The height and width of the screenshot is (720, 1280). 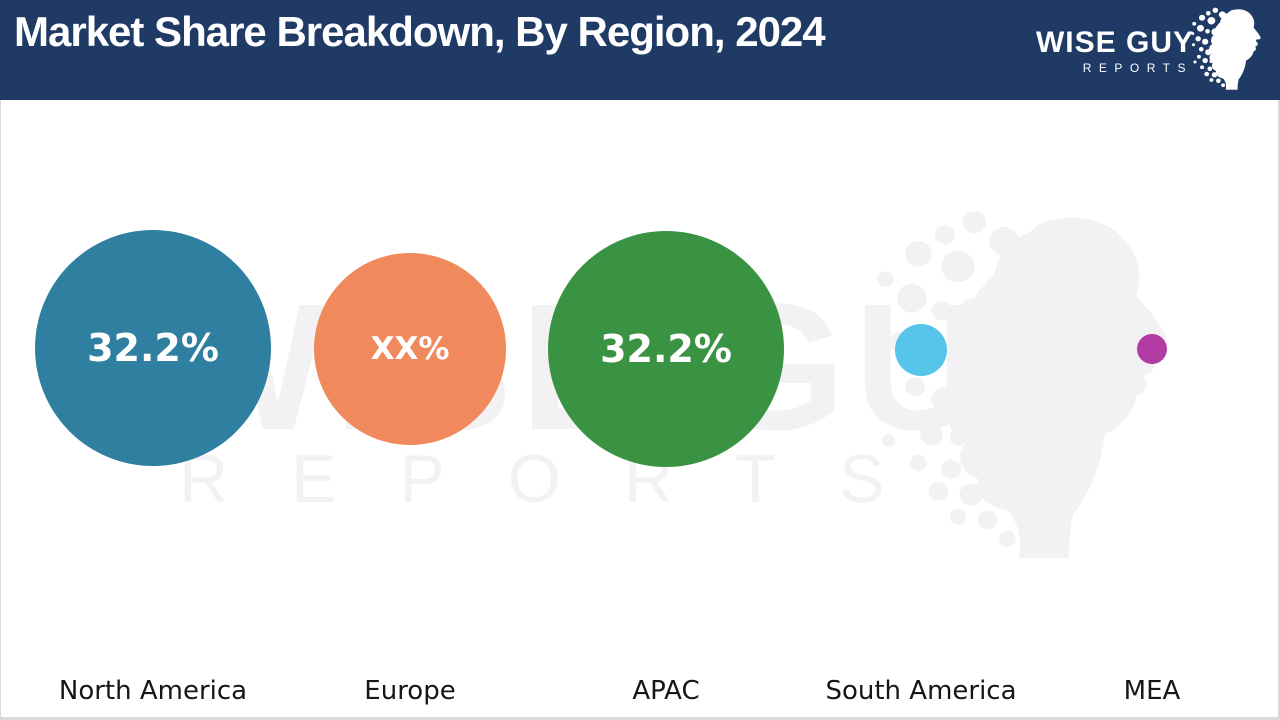 I want to click on region-label-north-america: North America, so click(x=153, y=691).